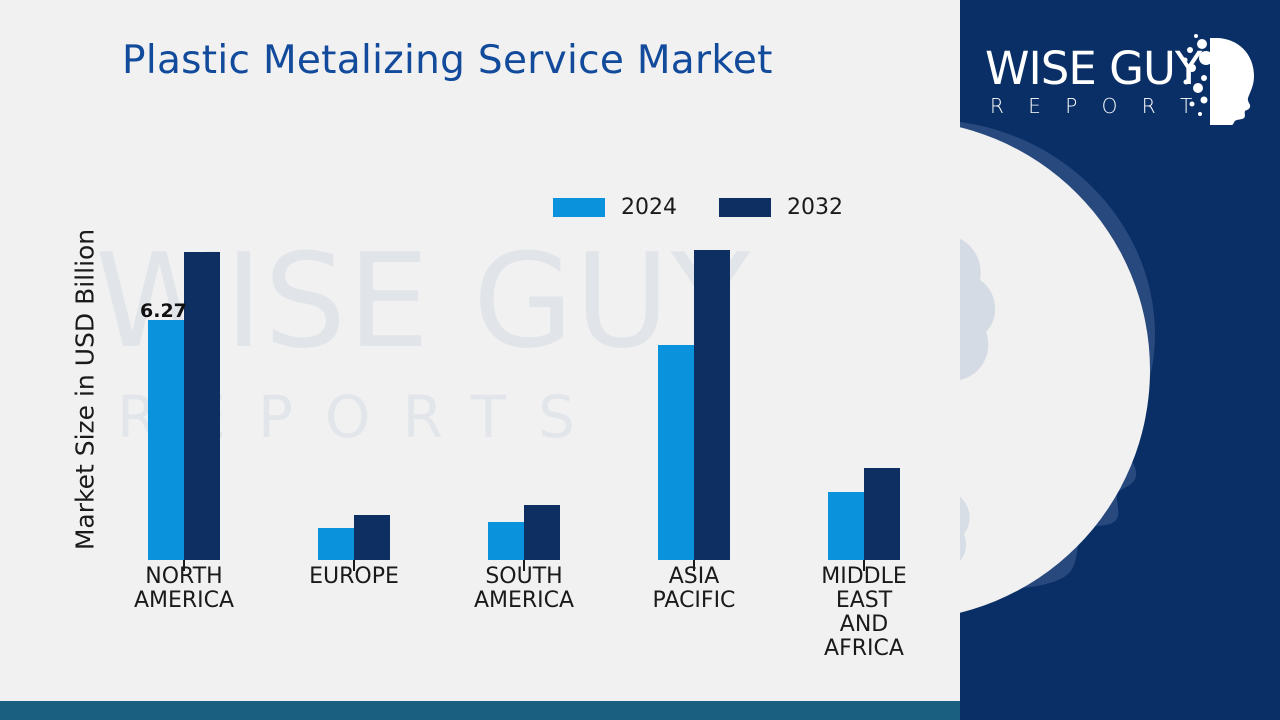 Image resolution: width=1280 pixels, height=720 pixels. What do you see at coordinates (694, 600) in the screenshot?
I see `category-label-line: PACIFIC` at bounding box center [694, 600].